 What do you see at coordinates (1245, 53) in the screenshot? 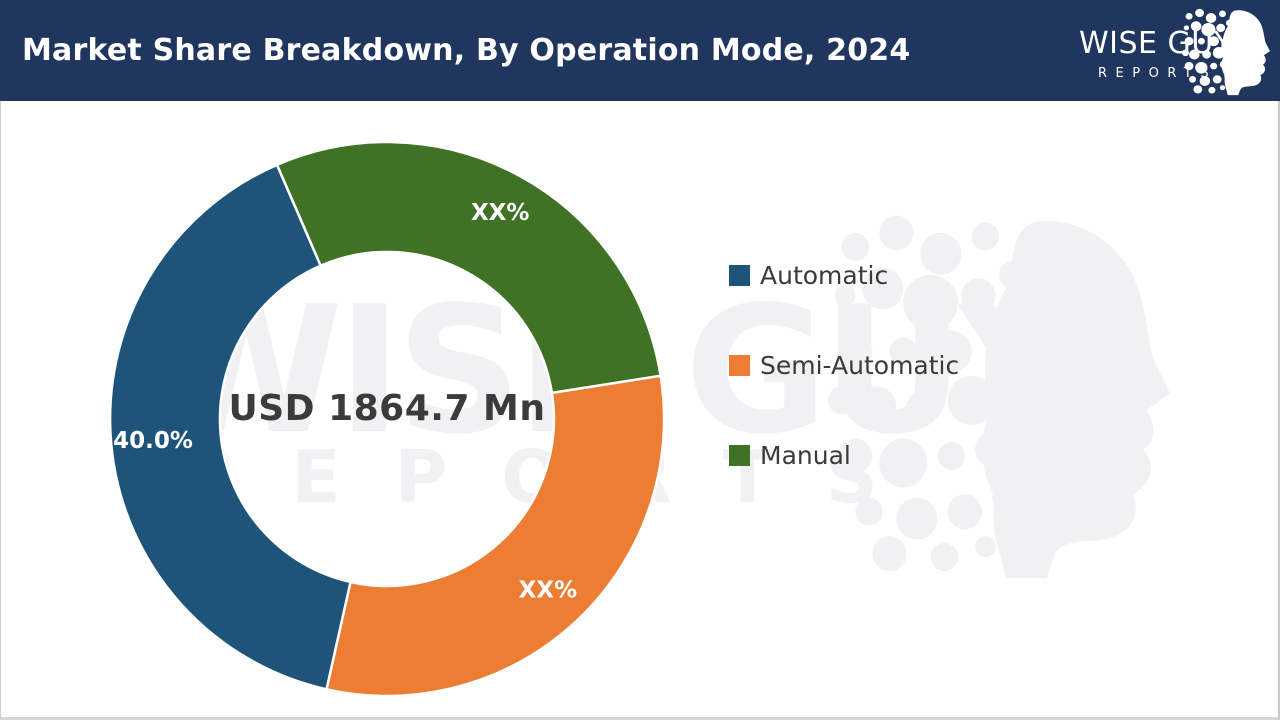
I see `head-face-shape` at bounding box center [1245, 53].